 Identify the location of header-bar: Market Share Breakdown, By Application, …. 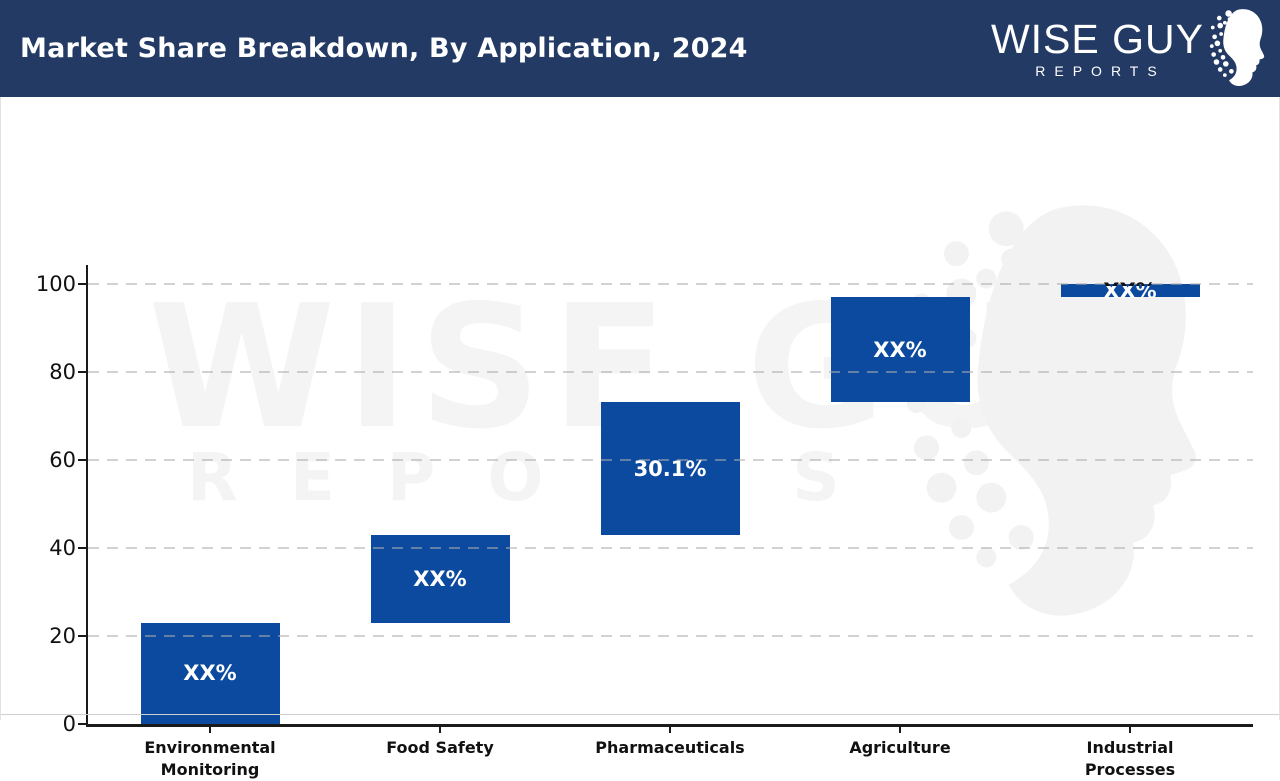
(640, 48).